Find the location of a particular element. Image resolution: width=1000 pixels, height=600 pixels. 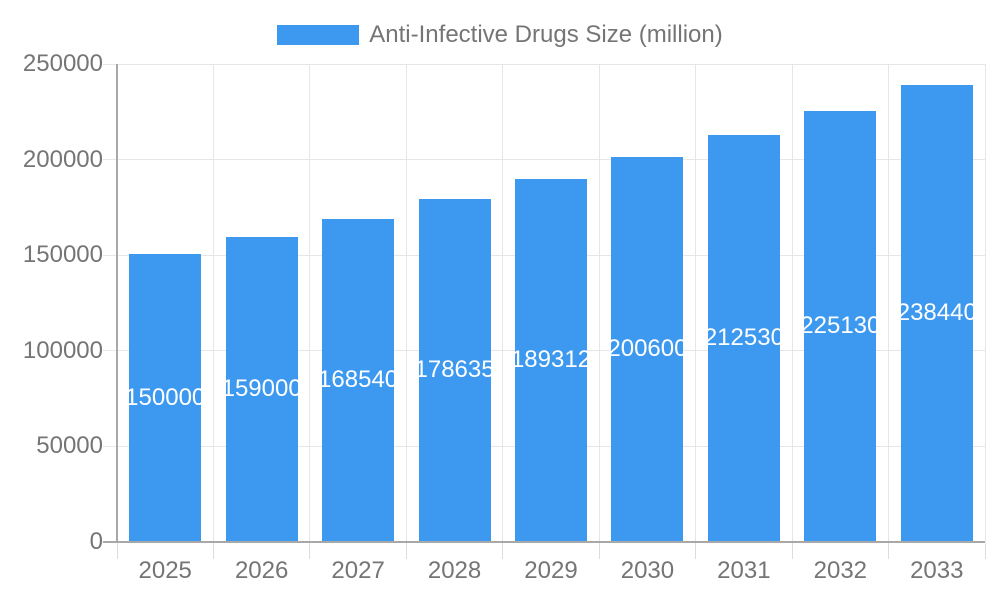

bar-value-label: 178635 is located at coordinates (454, 370).